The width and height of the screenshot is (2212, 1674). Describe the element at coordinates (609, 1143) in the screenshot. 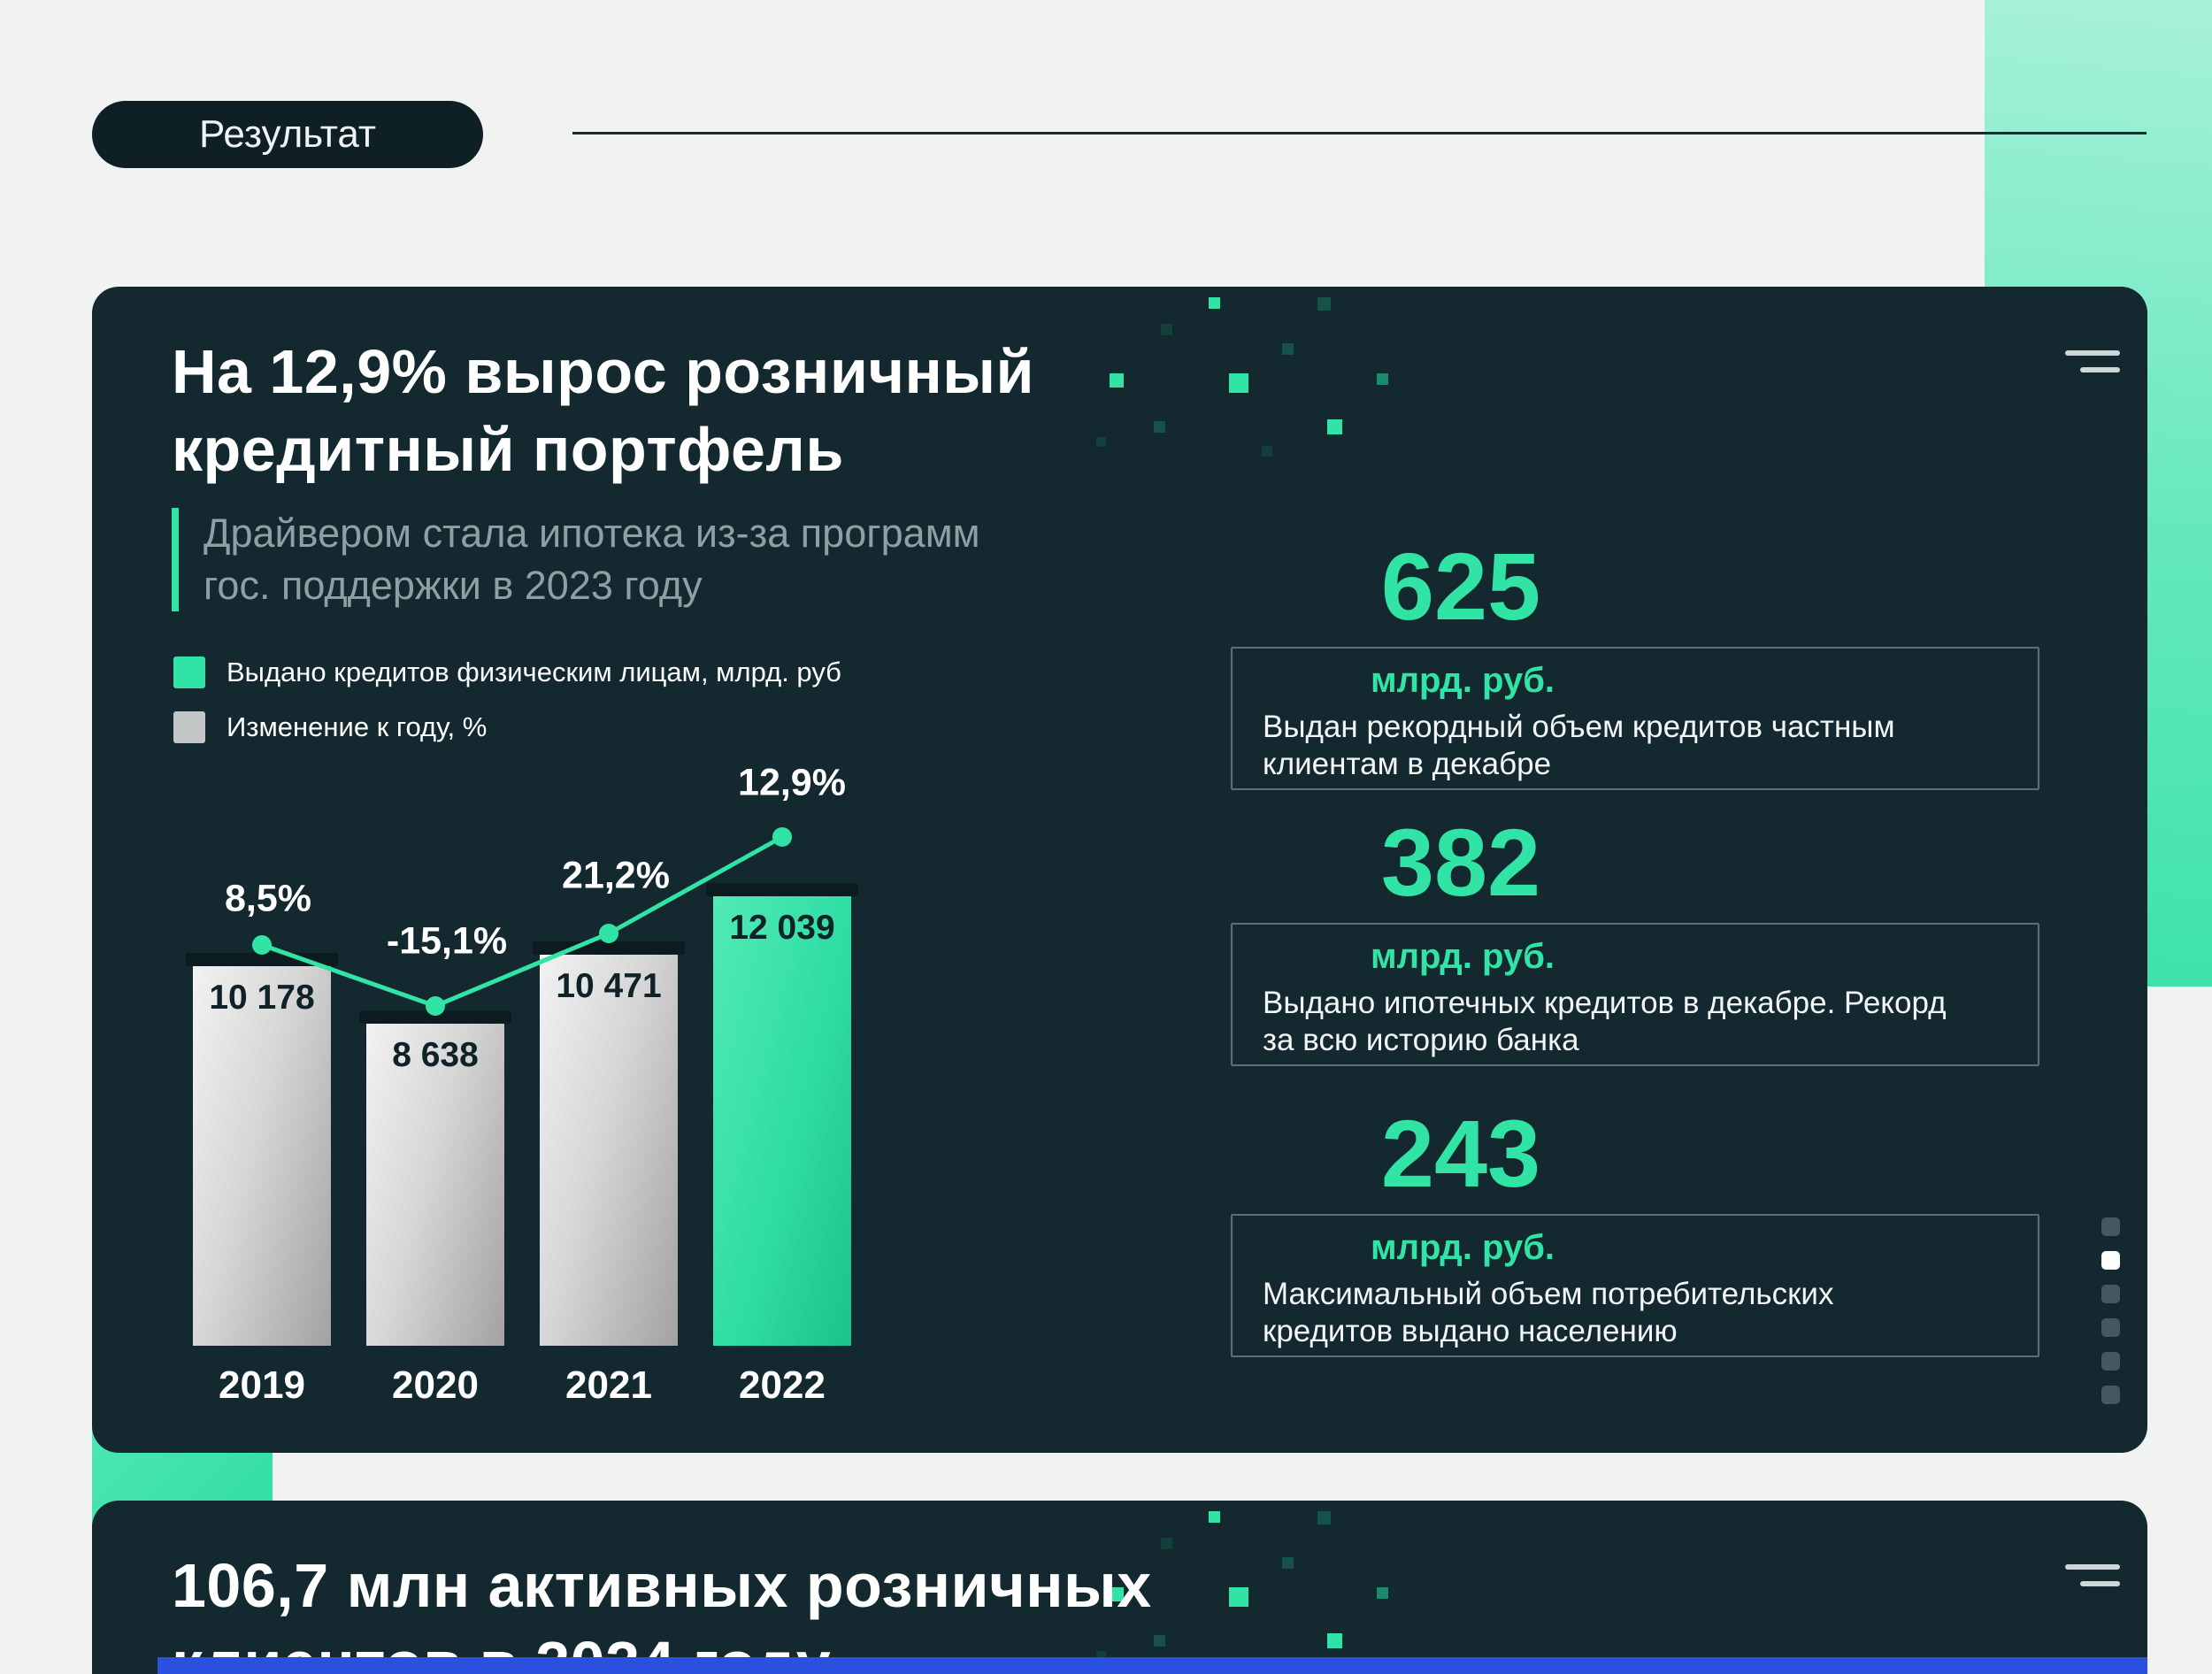

I see `bar-2021: 10 471` at that location.